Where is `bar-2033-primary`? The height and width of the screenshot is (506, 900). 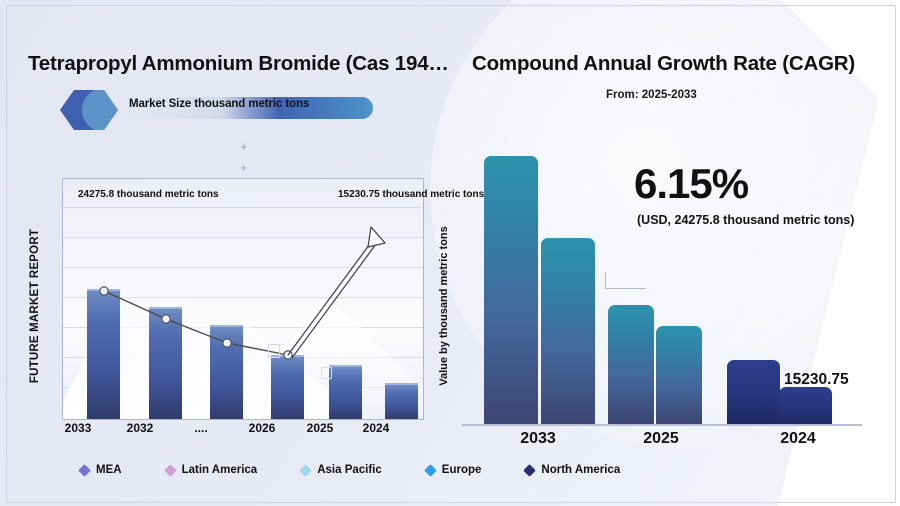 bar-2033-primary is located at coordinates (511, 290).